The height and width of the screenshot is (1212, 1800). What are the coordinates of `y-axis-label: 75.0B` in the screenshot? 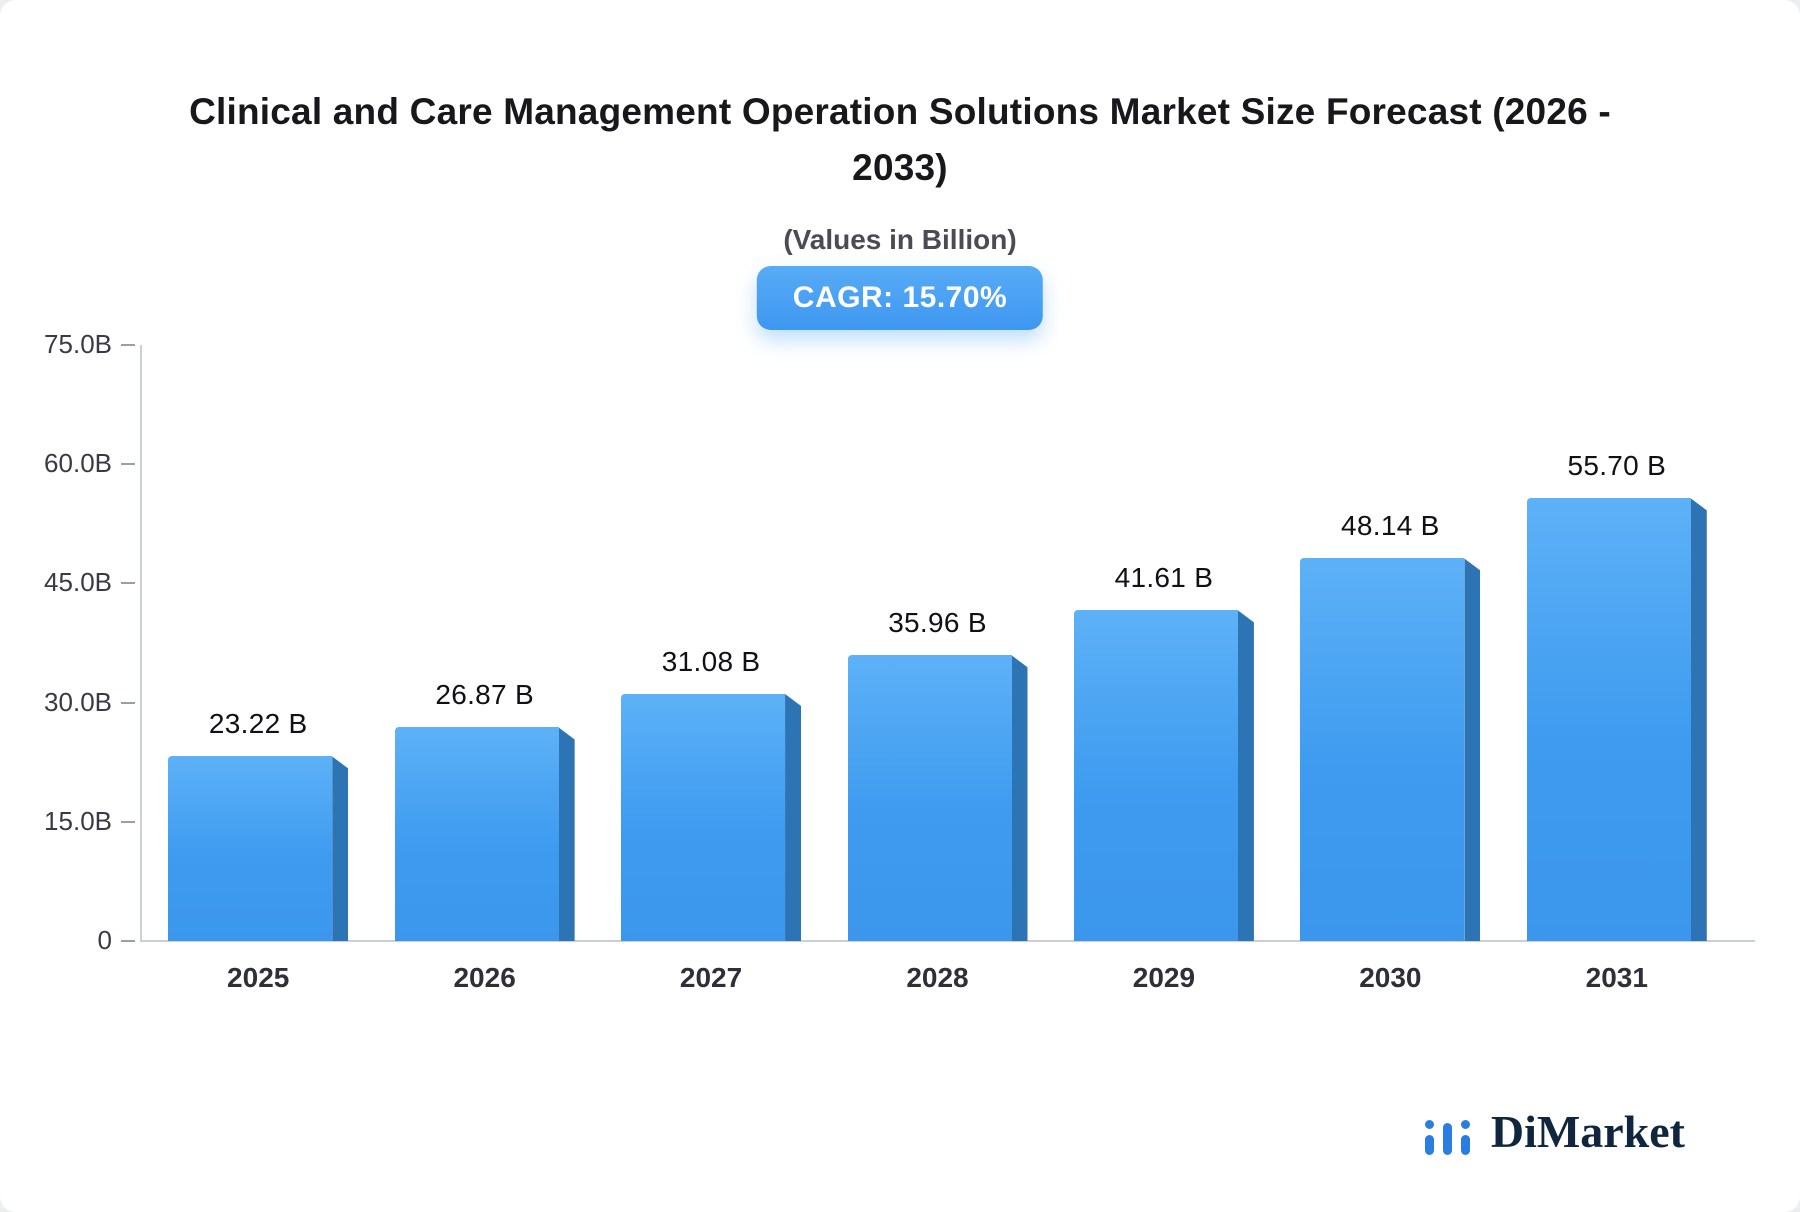 It's located at (78, 344).